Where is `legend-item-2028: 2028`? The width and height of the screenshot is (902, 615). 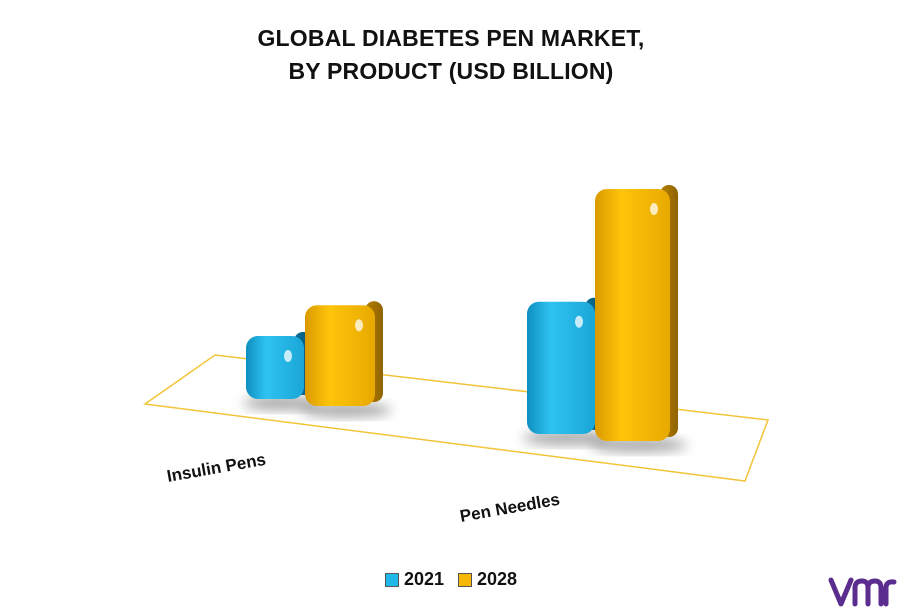 legend-item-2028: 2028 is located at coordinates (487, 579).